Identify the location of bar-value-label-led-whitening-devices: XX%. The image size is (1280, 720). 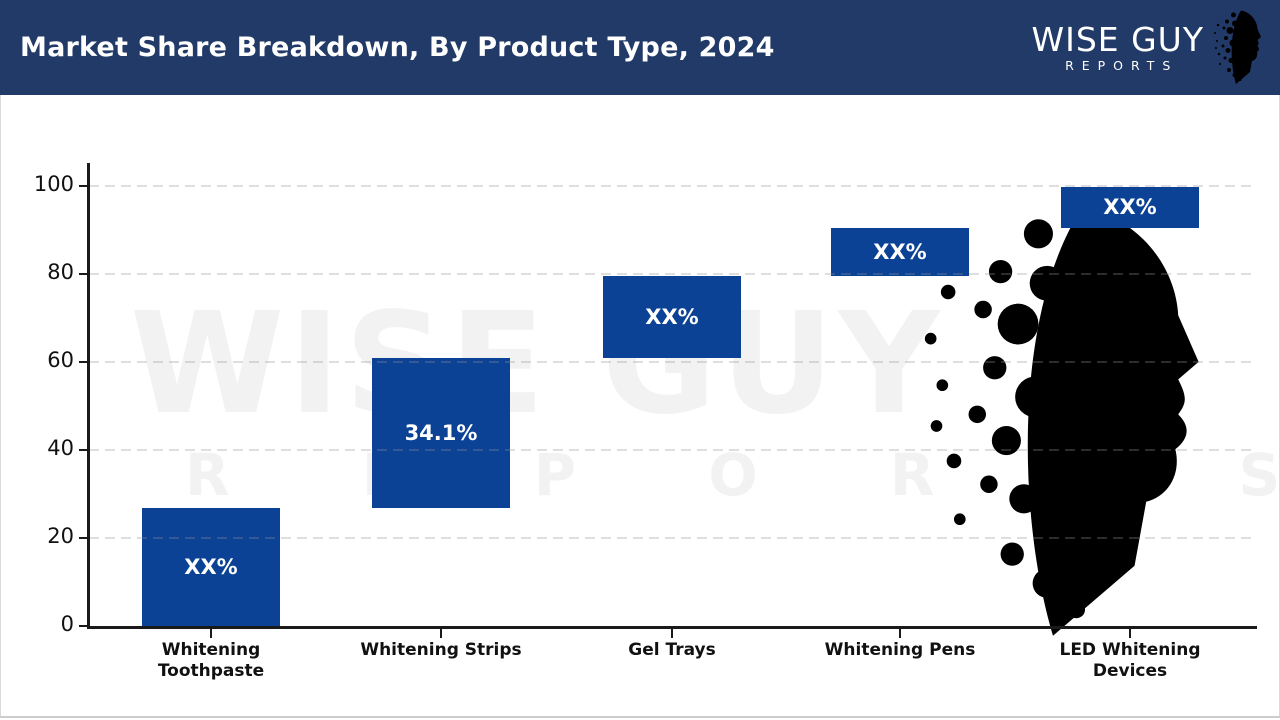
(1130, 207).